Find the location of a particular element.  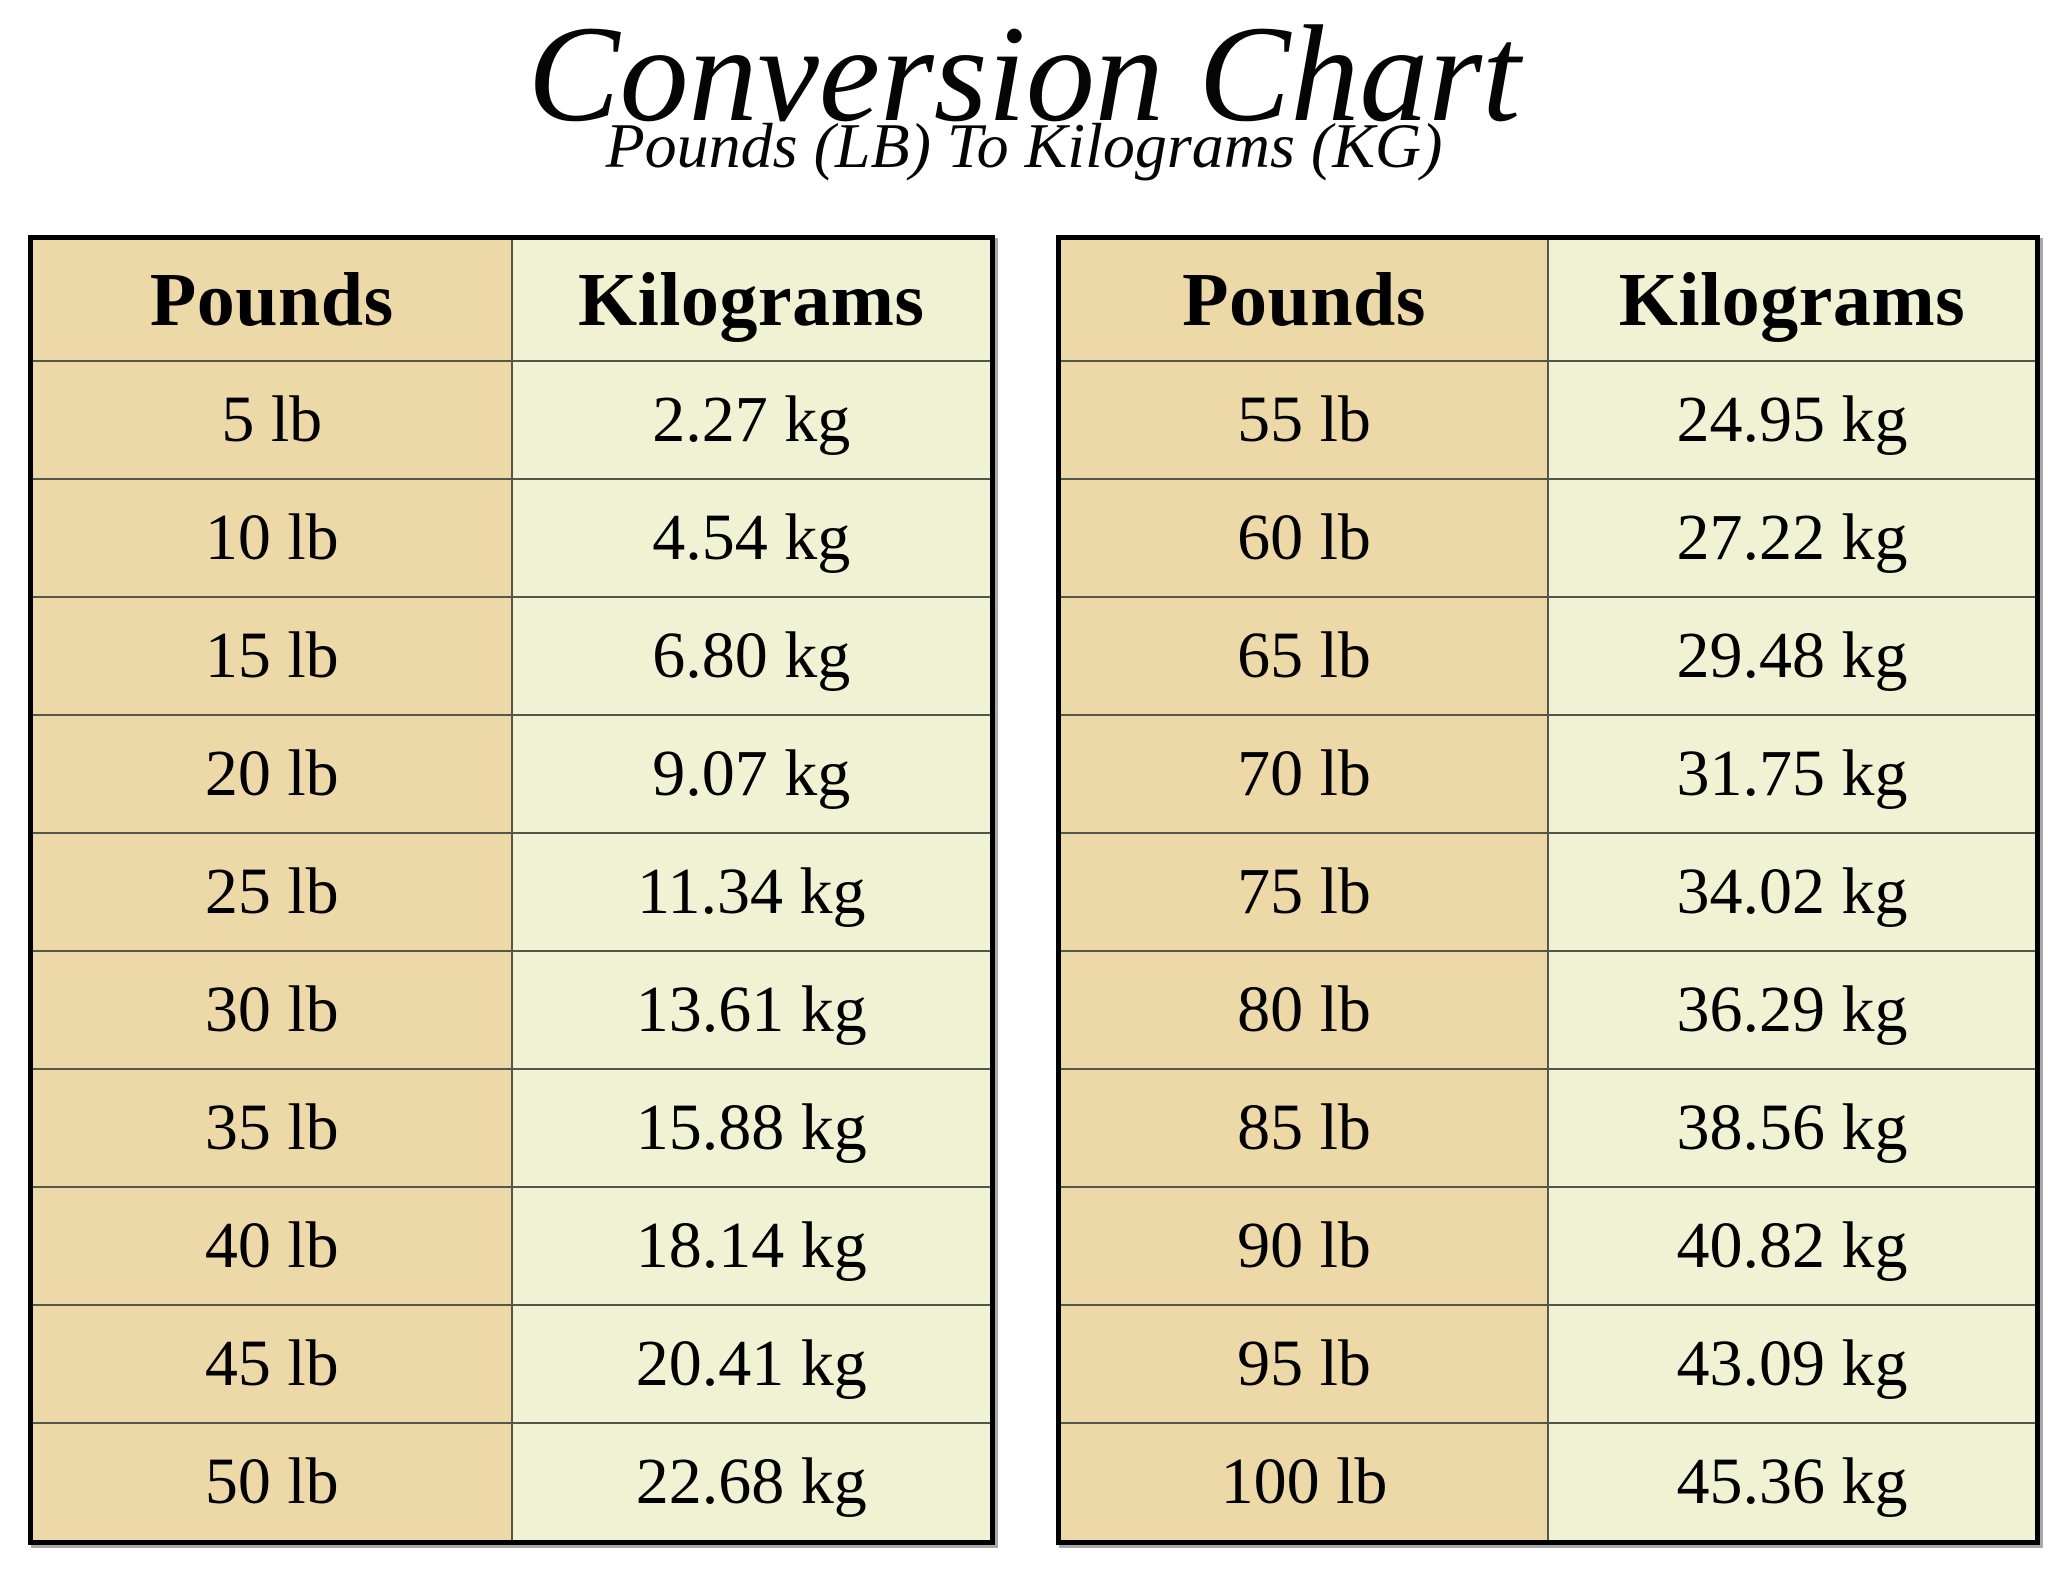

pounds-value: 25 lb is located at coordinates (271, 892).